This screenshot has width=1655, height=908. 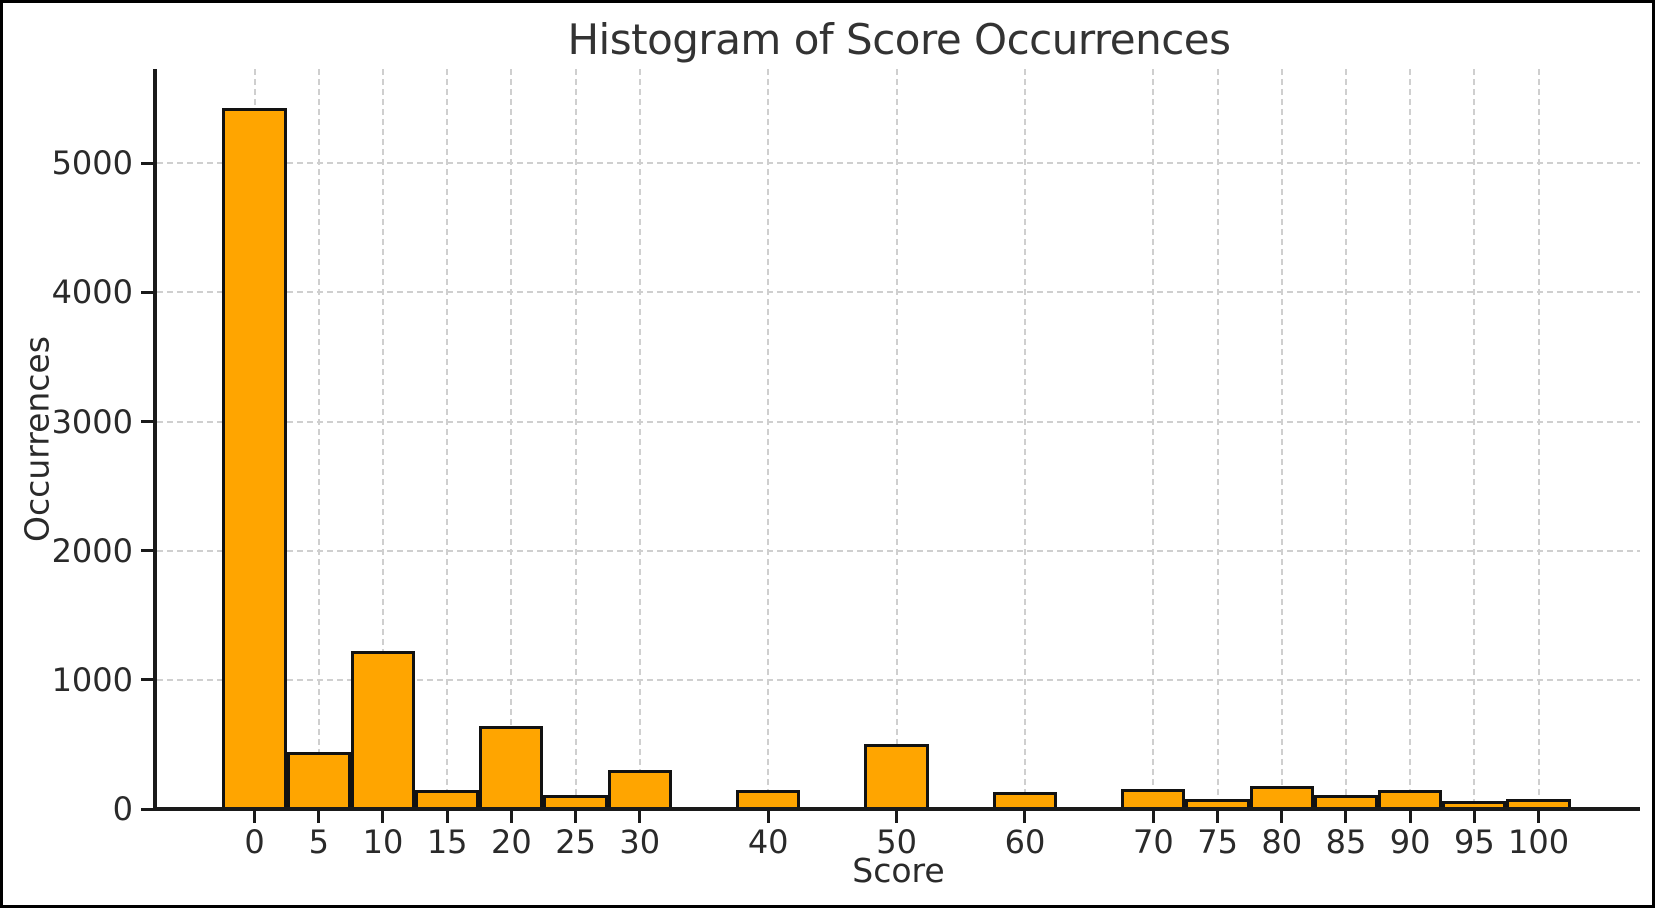 I want to click on x-tick-label: 95, so click(x=1474, y=842).